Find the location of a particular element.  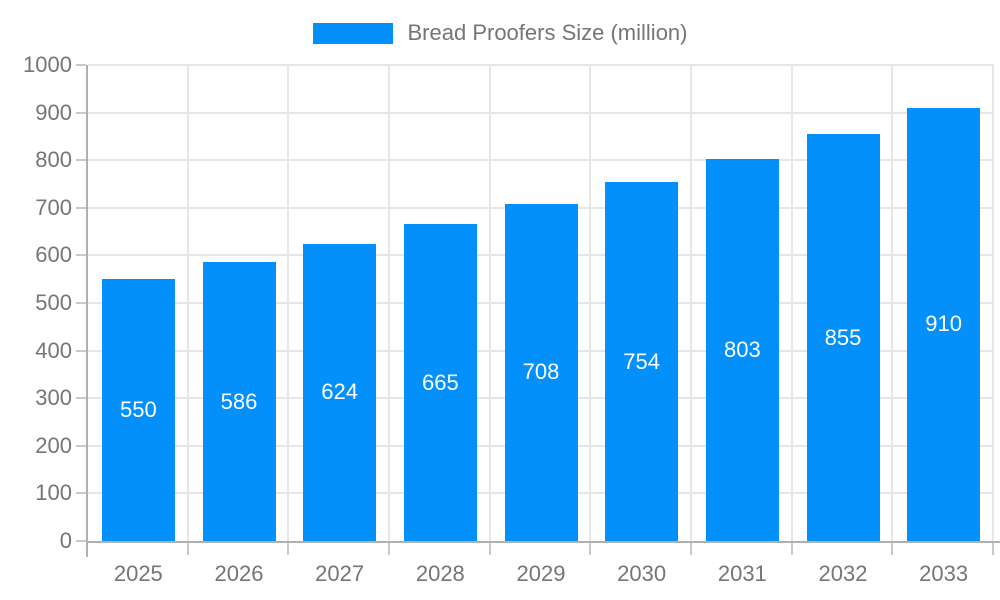

bar-value-label: 708 is located at coordinates (541, 372).